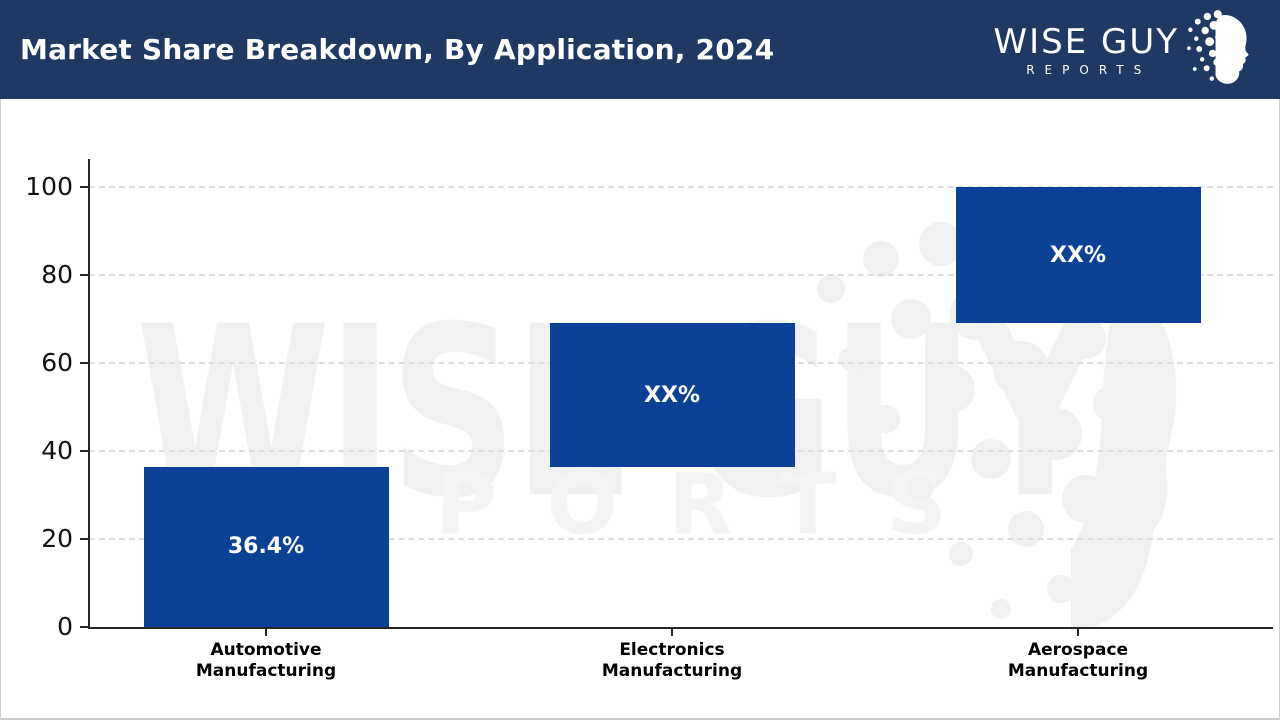  What do you see at coordinates (49, 186) in the screenshot?
I see `y-axis-tick-label: 100` at bounding box center [49, 186].